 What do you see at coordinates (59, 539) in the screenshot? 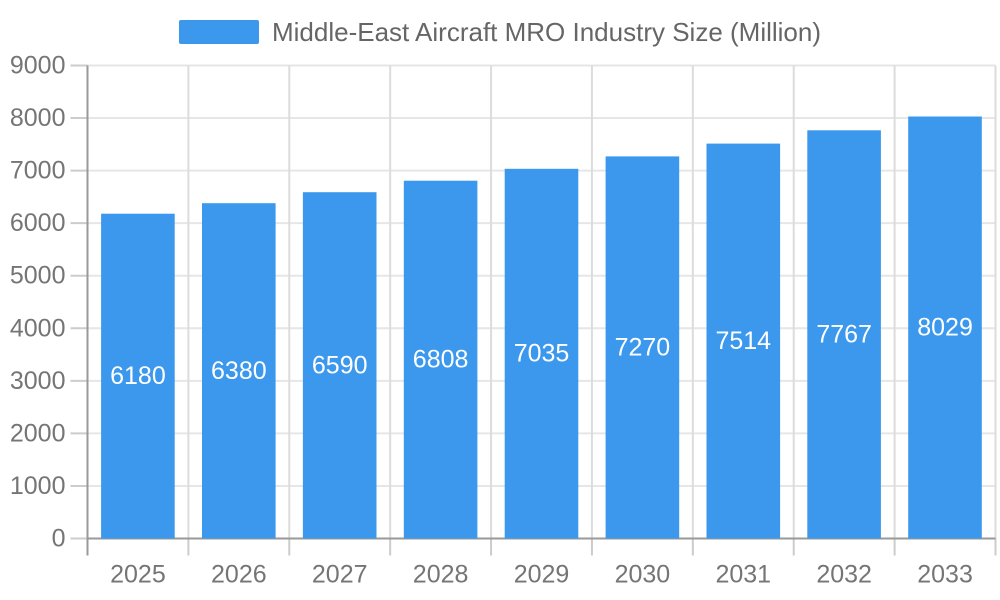
I see `y-axis-label: 0` at bounding box center [59, 539].